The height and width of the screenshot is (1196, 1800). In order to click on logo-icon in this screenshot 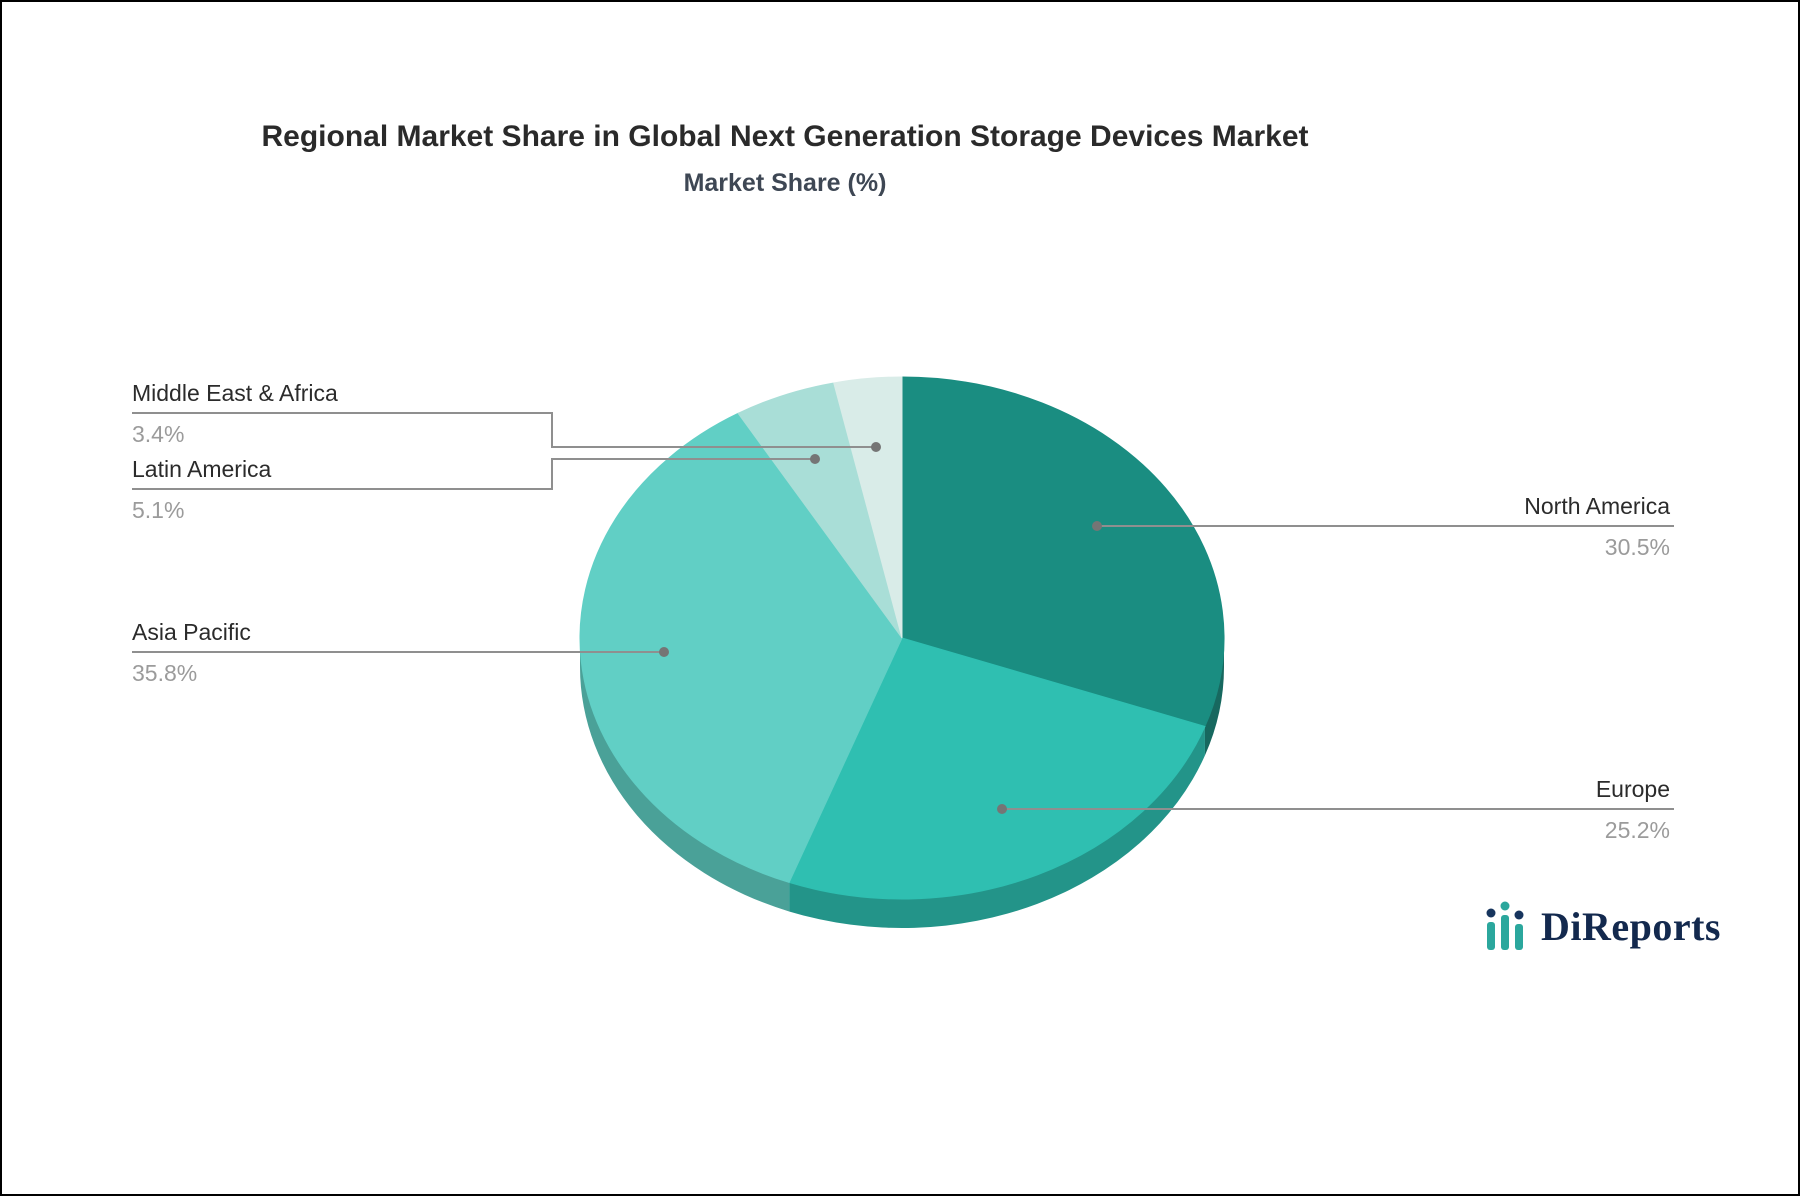, I will do `click(1505, 925)`.